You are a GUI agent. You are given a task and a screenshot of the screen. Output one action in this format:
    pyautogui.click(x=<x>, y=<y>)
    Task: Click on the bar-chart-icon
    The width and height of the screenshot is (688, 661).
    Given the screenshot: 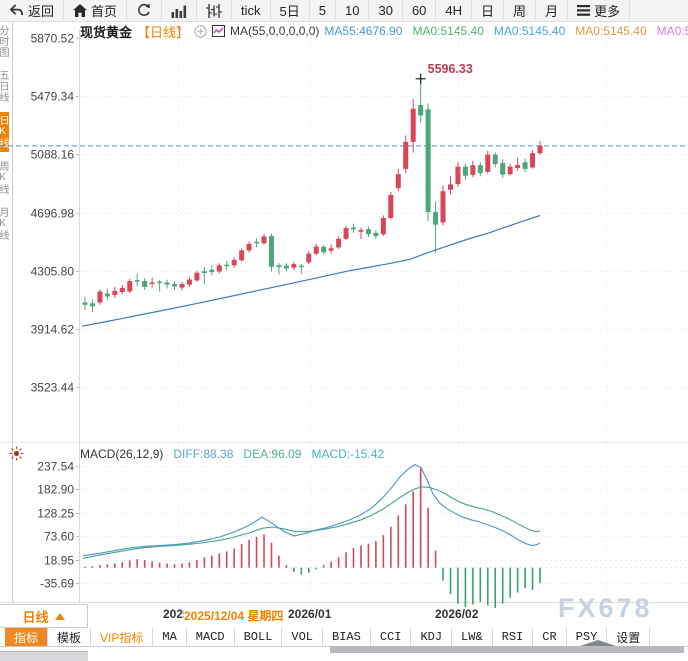 What is the action you would take?
    pyautogui.click(x=179, y=11)
    